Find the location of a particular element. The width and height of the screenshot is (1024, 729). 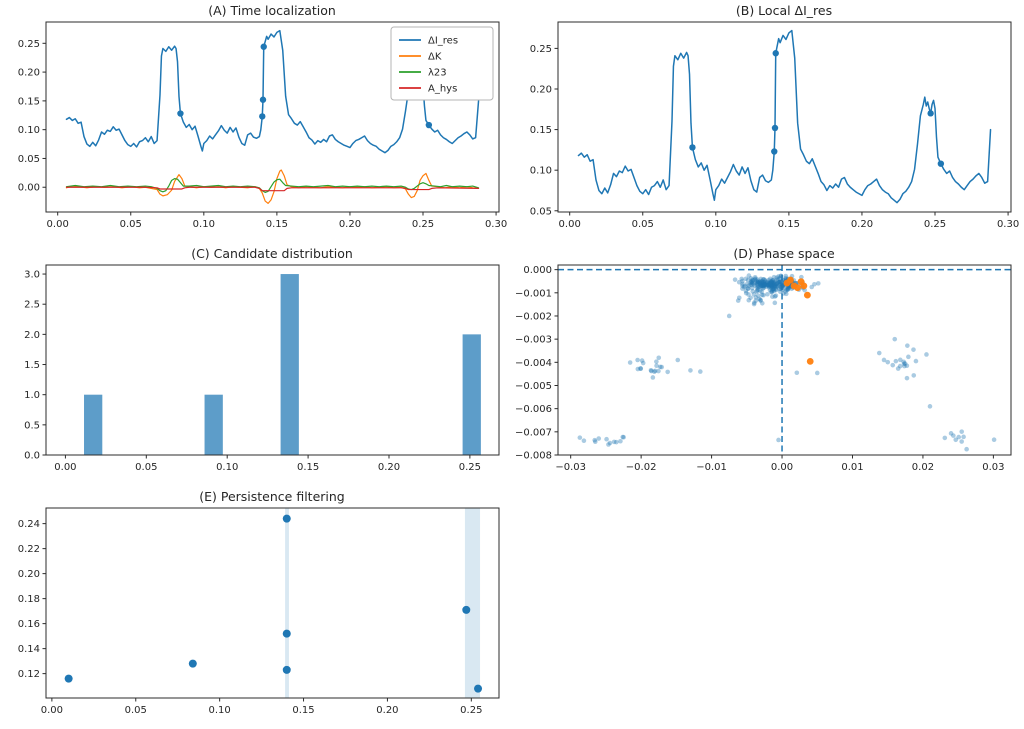

y-tick-label: −0.004 is located at coordinates (533, 363).